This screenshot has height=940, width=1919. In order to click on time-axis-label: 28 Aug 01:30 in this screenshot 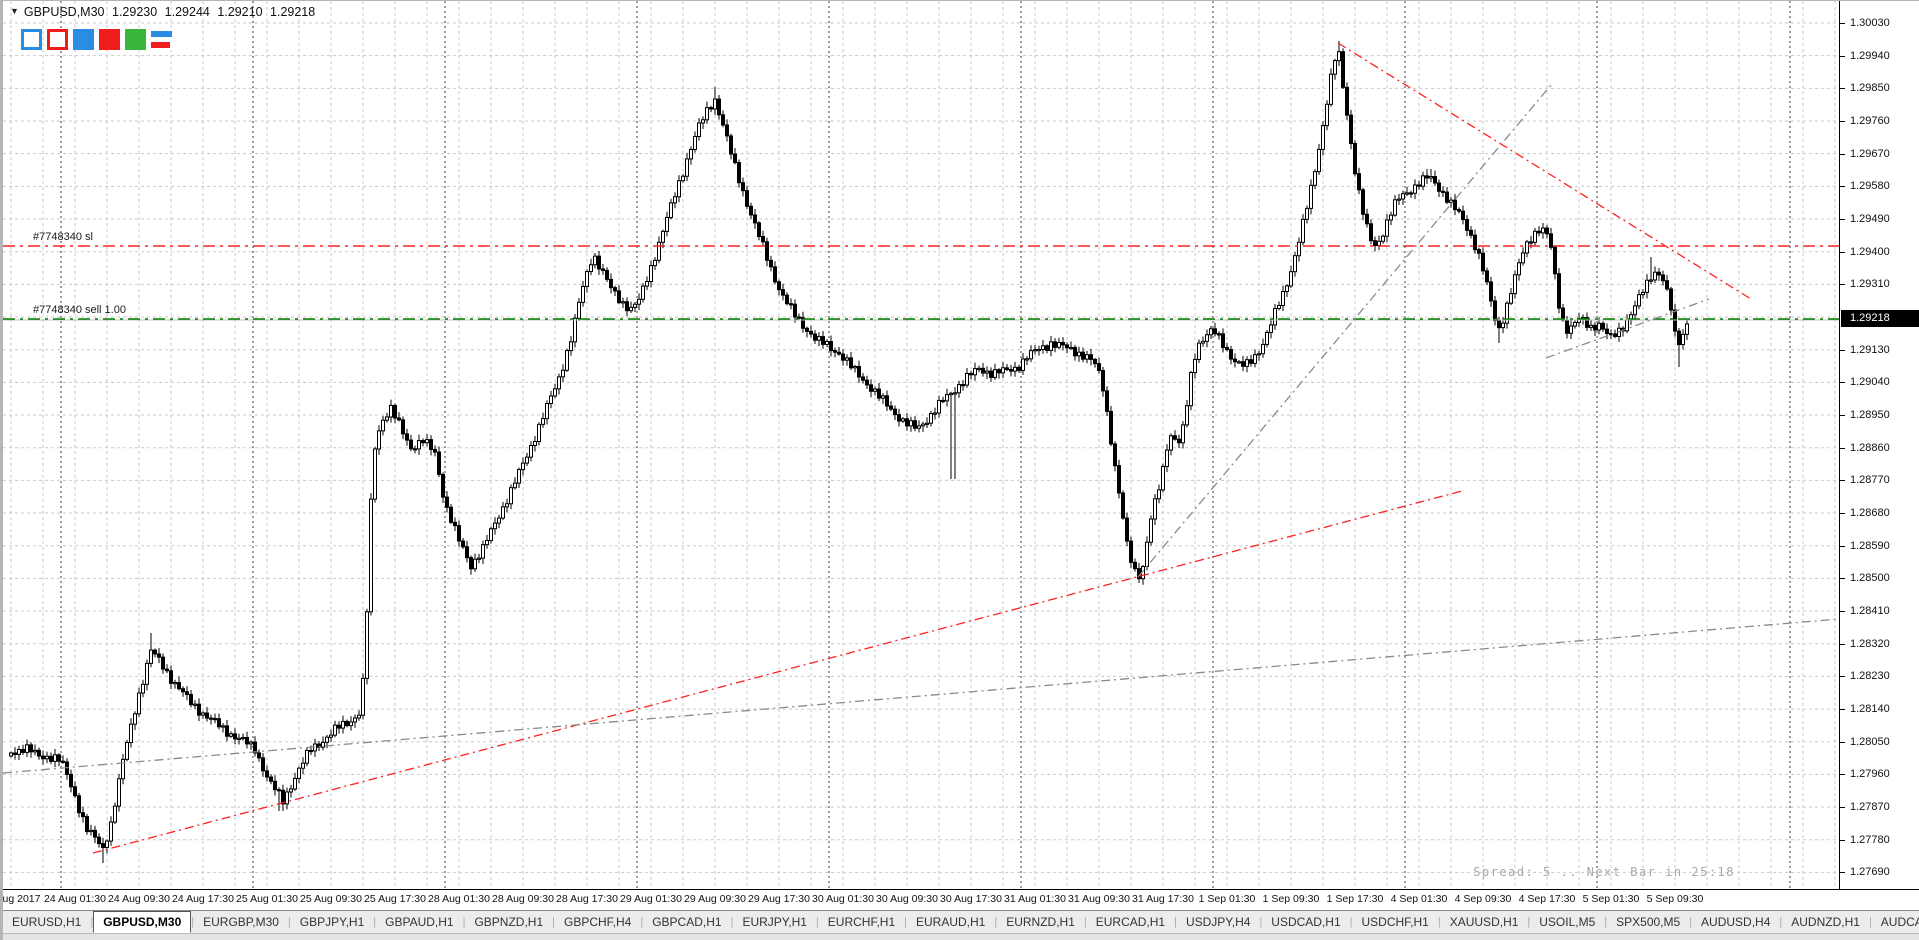, I will do `click(459, 899)`.